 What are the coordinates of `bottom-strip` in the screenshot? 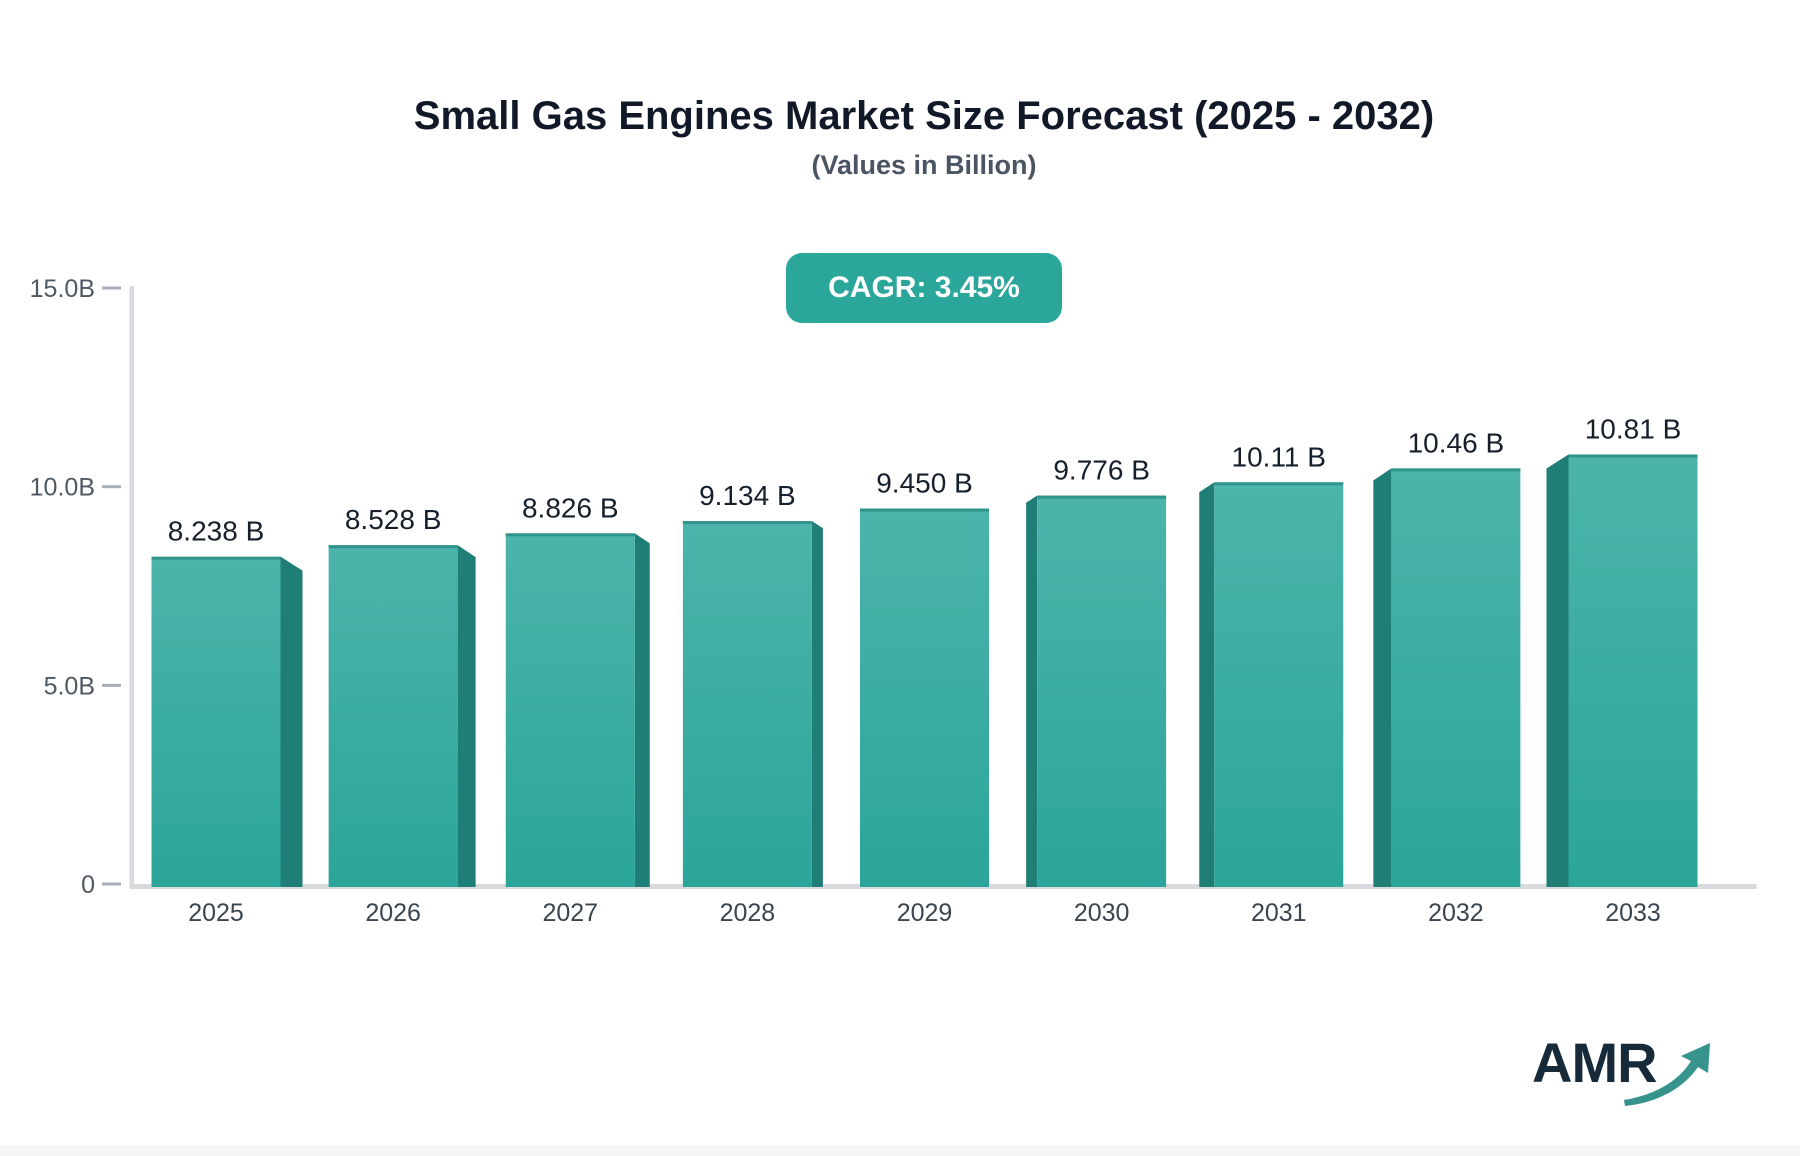 It's located at (900, 1151).